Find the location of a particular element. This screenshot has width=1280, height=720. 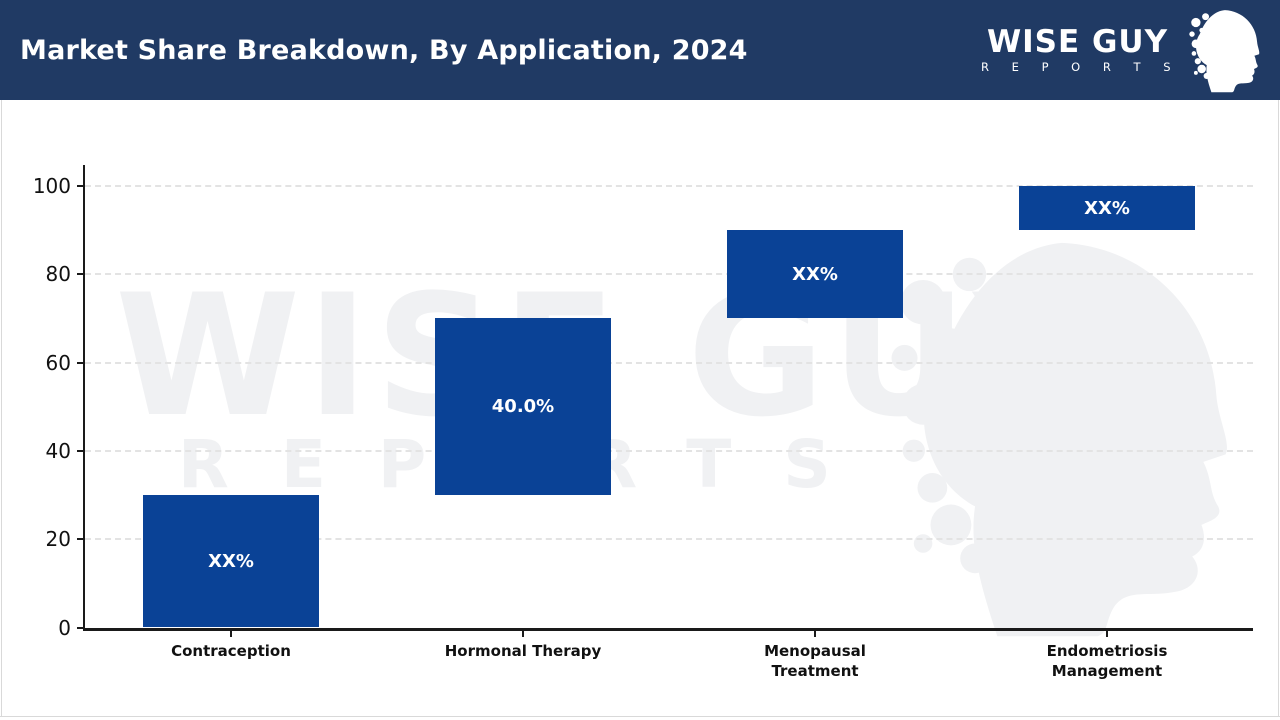

bar-1: 40.0% is located at coordinates (523, 407).